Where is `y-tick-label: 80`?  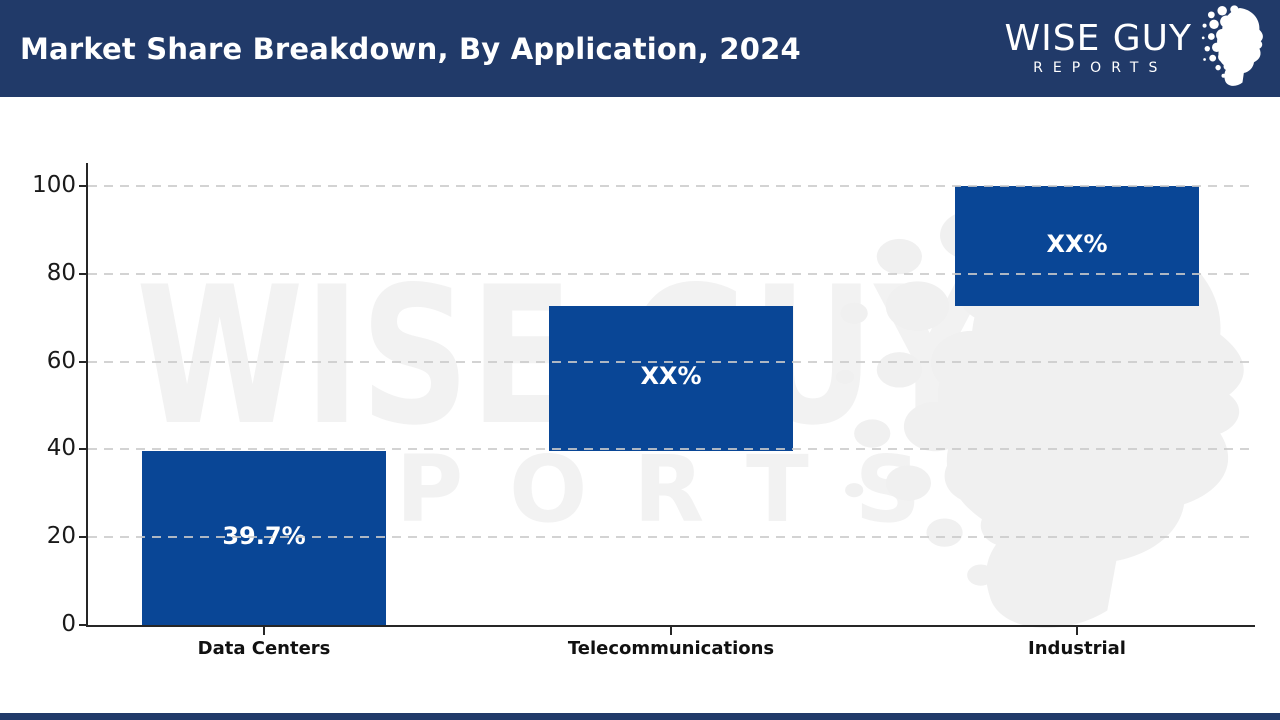 y-tick-label: 80 is located at coordinates (61, 272).